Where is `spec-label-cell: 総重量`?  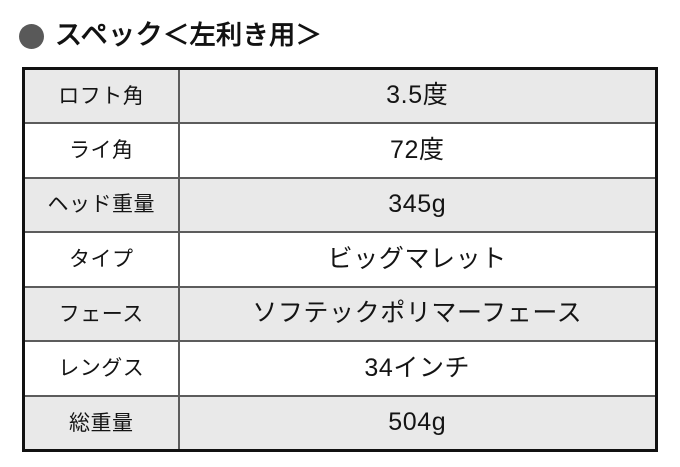
spec-label-cell: 総重量 is located at coordinates (101, 423).